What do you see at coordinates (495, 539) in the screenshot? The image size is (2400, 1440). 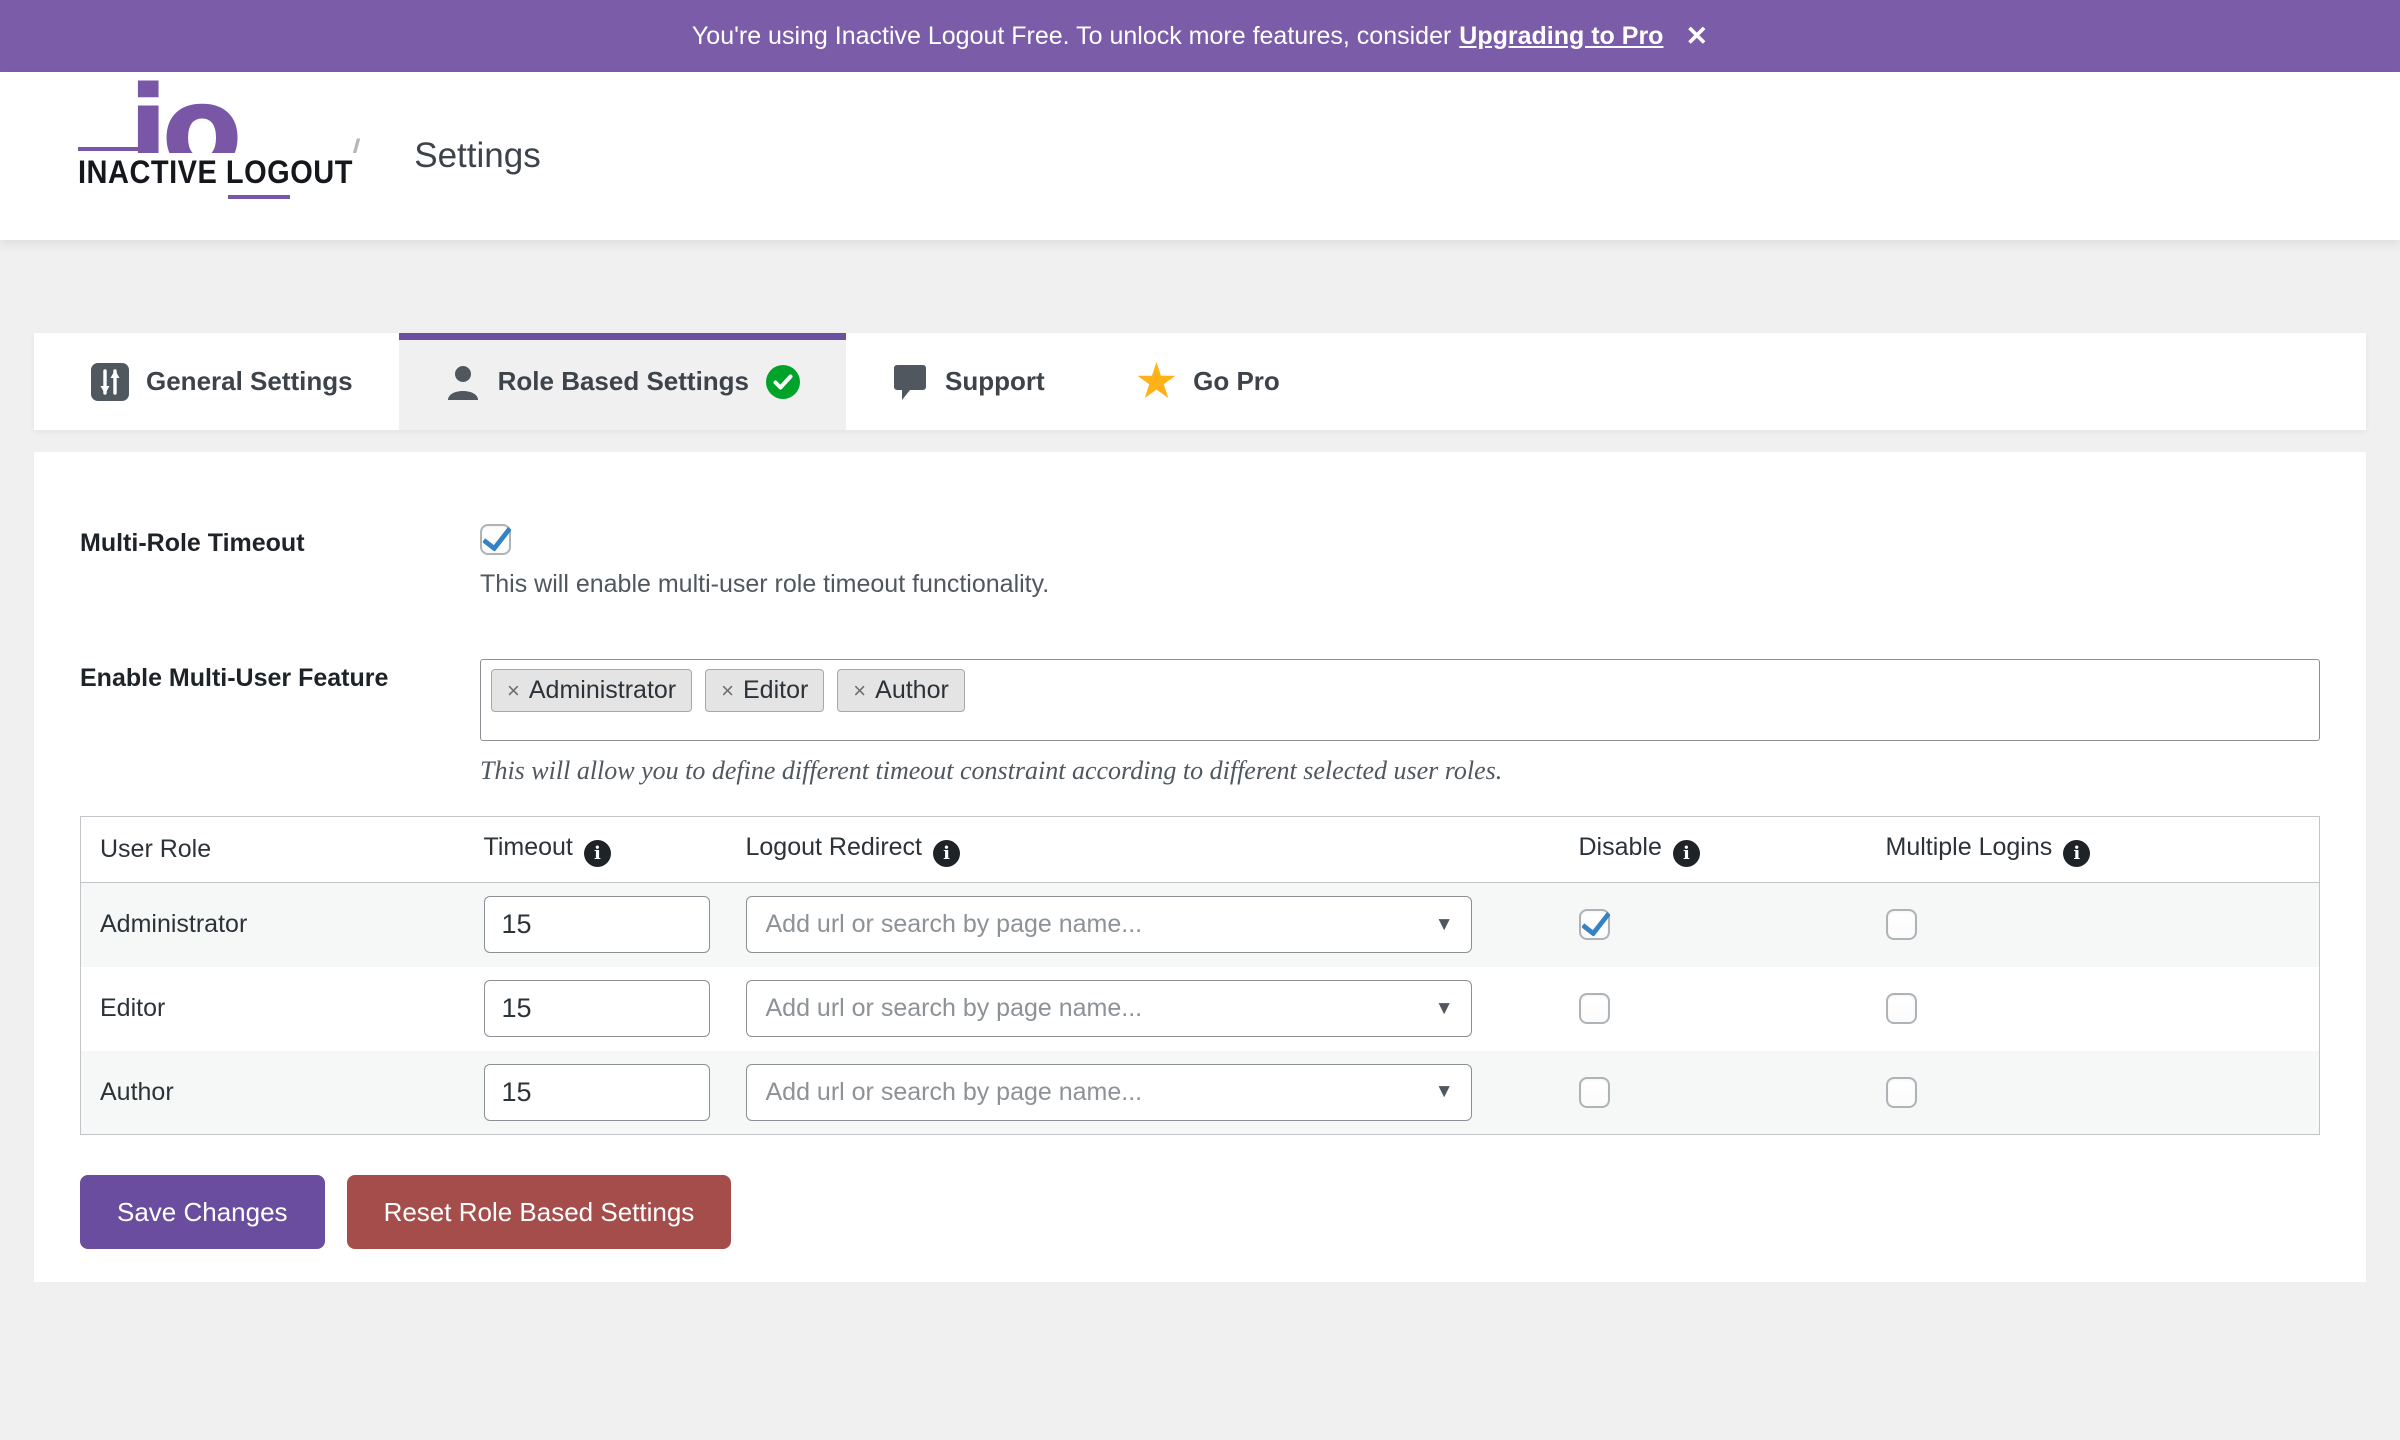 I see `multi-role-timeout-checkbox` at bounding box center [495, 539].